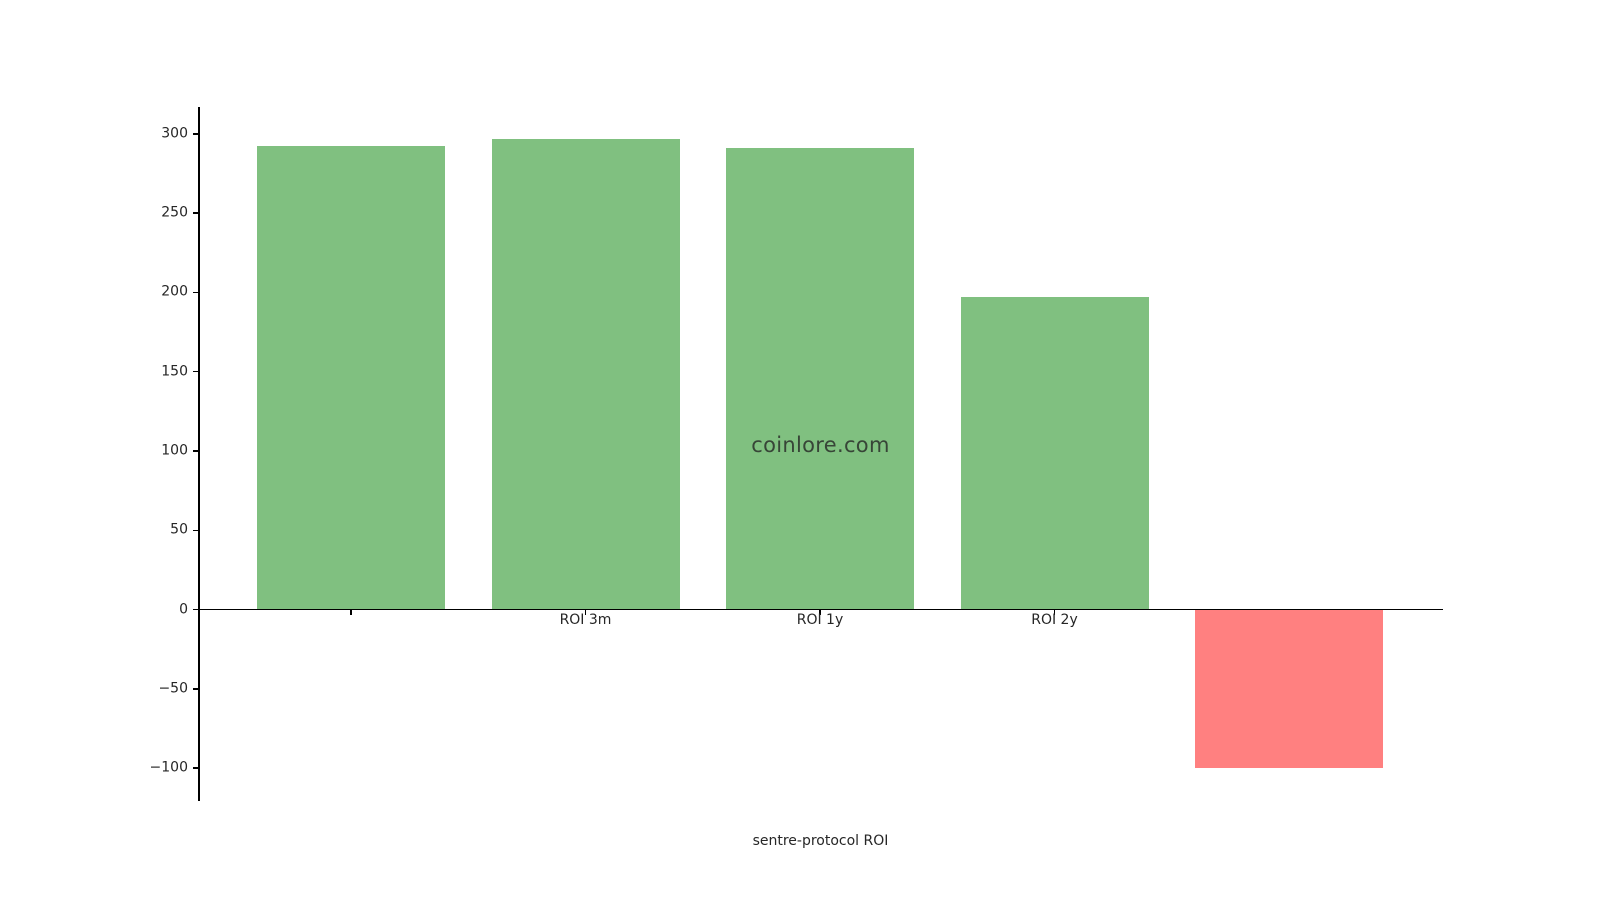 The height and width of the screenshot is (900, 1600). Describe the element at coordinates (174, 212) in the screenshot. I see `y-tick-label: 250` at that location.